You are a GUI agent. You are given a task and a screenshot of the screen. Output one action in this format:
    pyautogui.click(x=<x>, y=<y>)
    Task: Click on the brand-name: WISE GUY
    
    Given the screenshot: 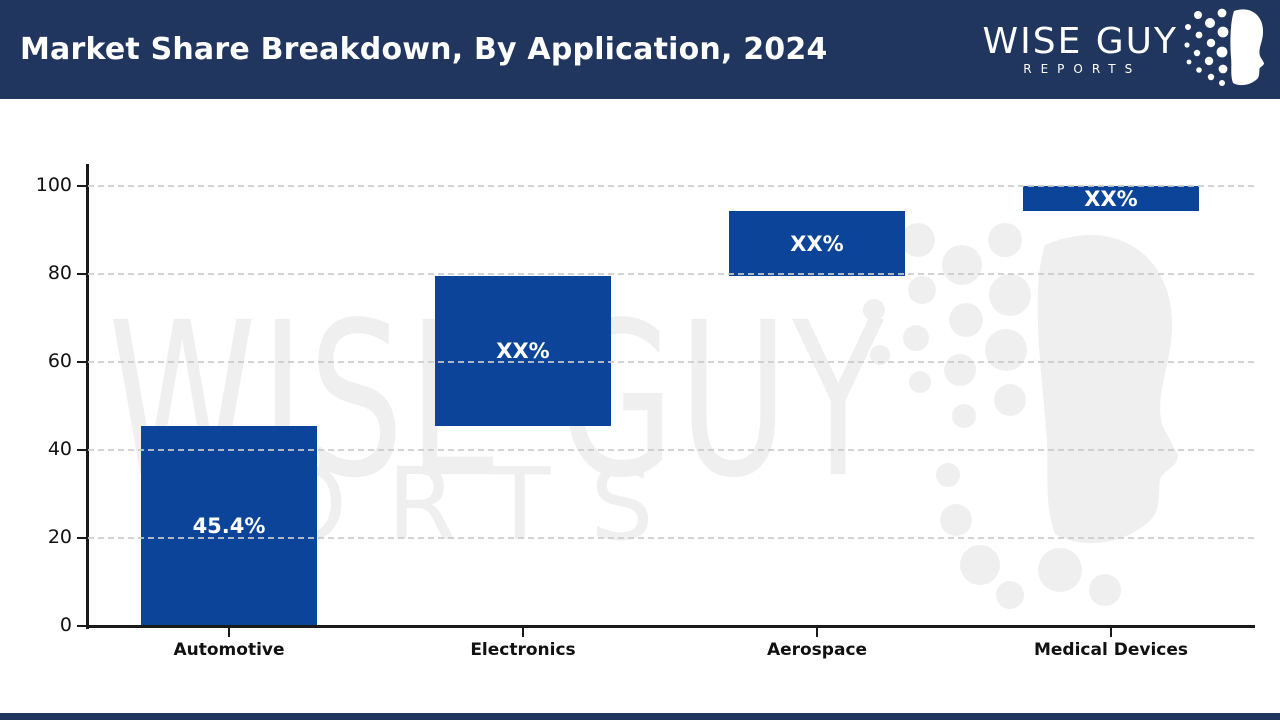 What is the action you would take?
    pyautogui.click(x=1080, y=41)
    